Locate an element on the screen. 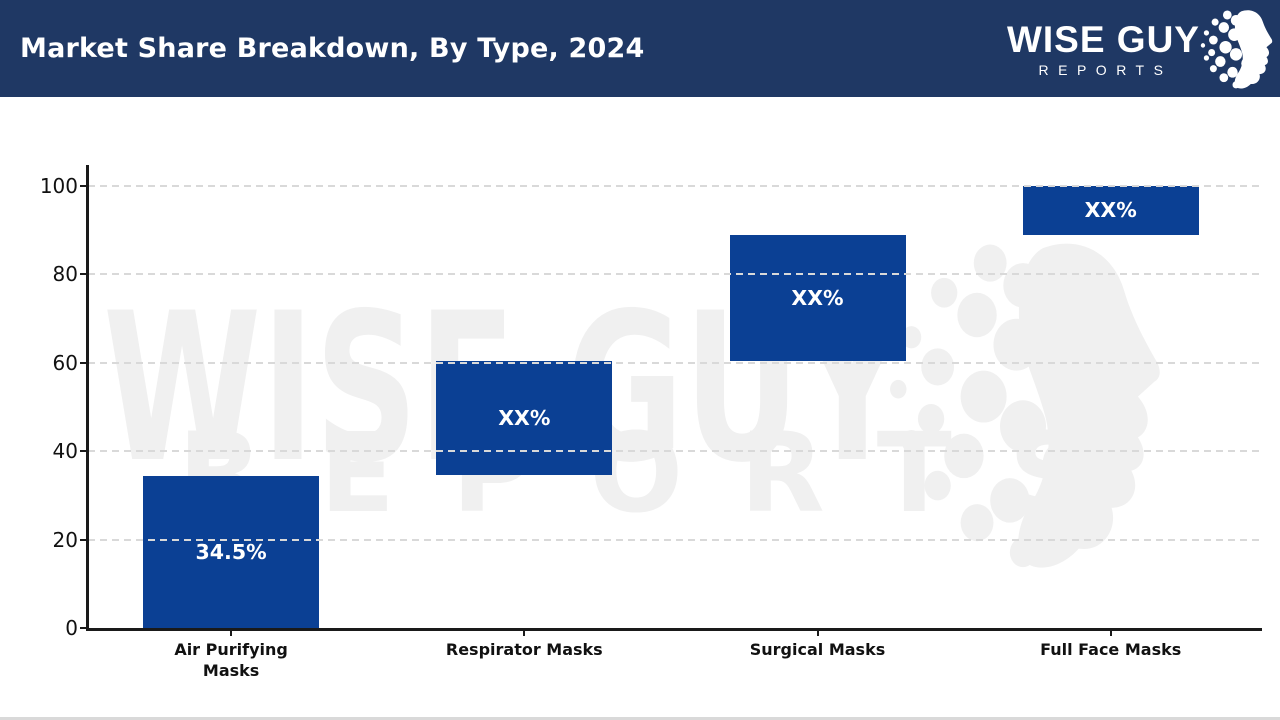  page-title: Market Share Breakdown, By Type, 2024 is located at coordinates (332, 48).